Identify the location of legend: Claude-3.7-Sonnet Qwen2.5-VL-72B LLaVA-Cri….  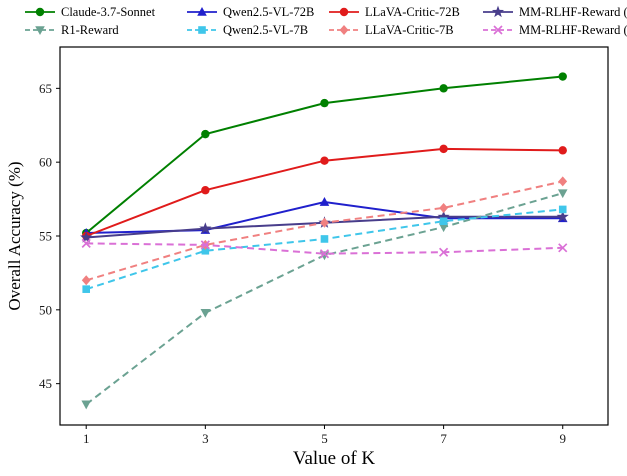
(325, 21).